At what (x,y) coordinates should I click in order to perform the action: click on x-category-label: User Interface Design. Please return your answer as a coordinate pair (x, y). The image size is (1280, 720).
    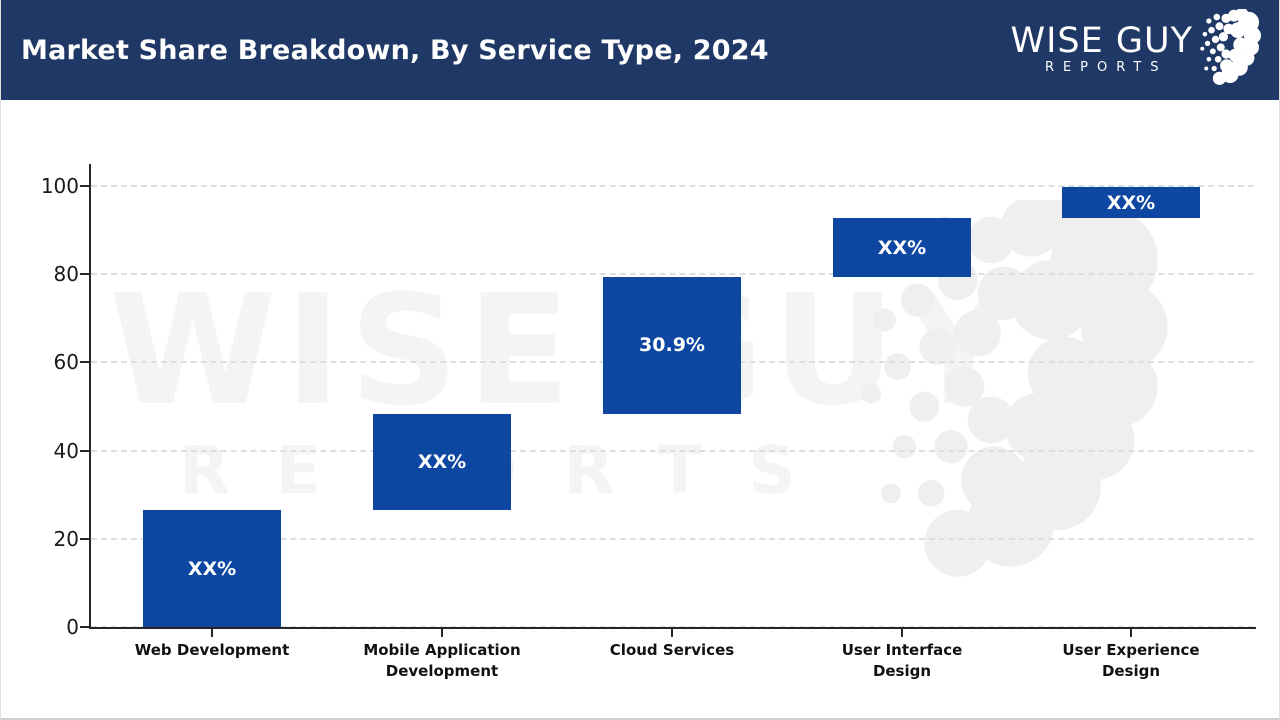
    Looking at the image, I should click on (902, 660).